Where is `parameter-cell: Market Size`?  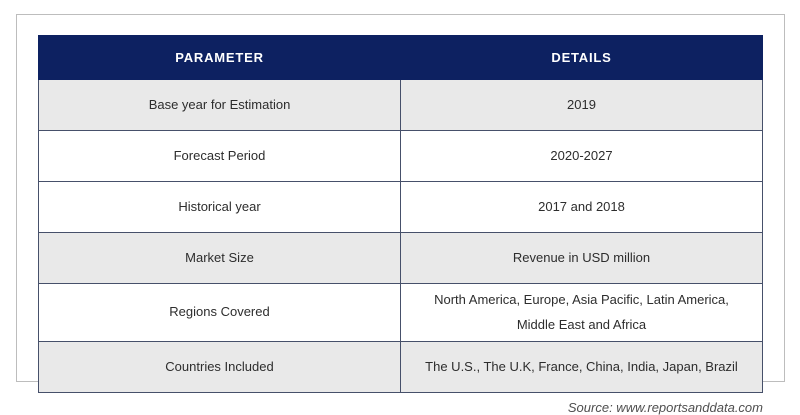
parameter-cell: Market Size is located at coordinates (219, 258).